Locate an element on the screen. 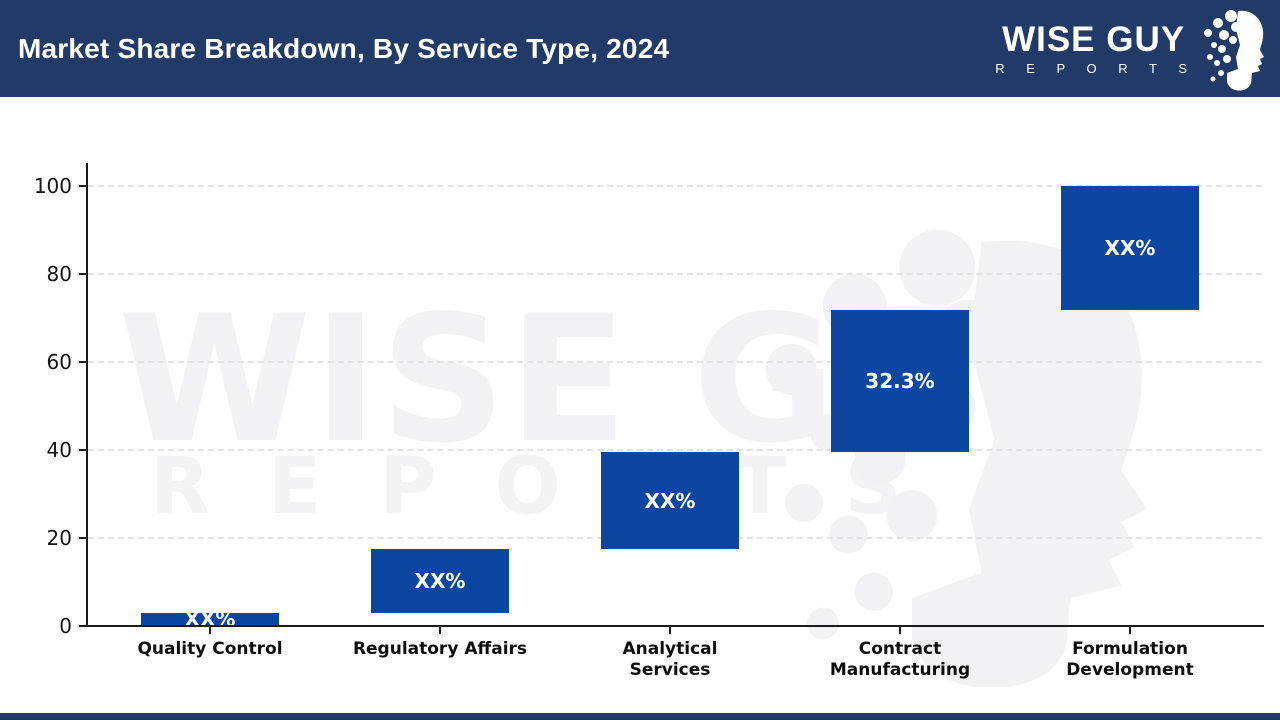 This screenshot has height=720, width=1280. x-axis-line is located at coordinates (675, 626).